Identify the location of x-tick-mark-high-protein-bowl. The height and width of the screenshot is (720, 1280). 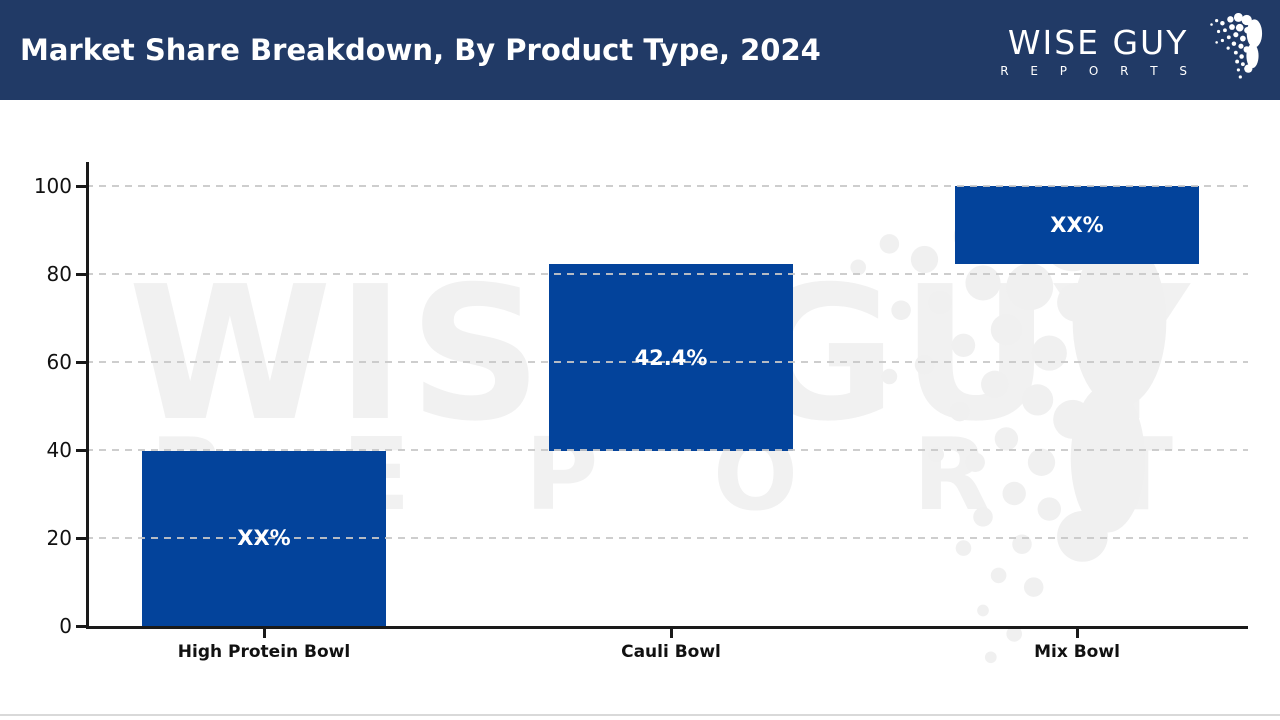
(264, 633).